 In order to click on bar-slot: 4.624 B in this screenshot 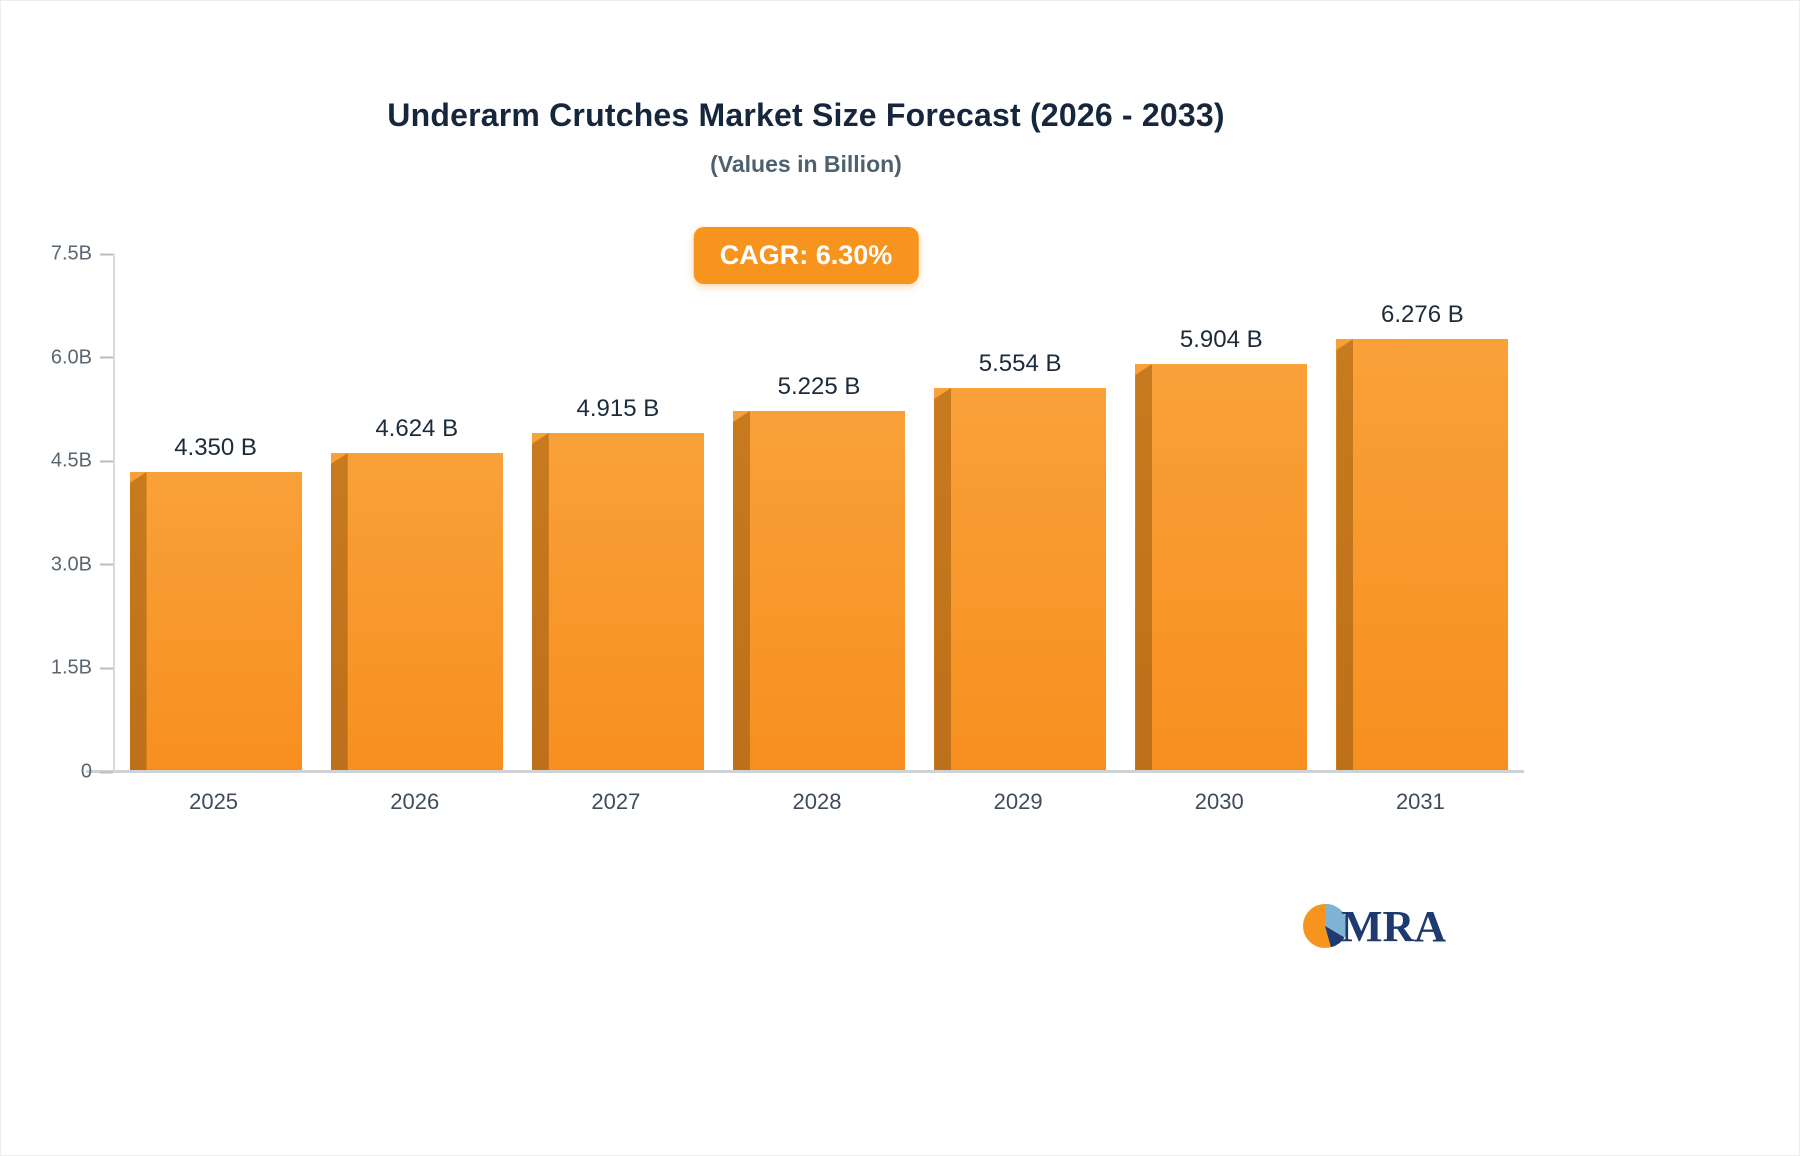, I will do `click(416, 513)`.